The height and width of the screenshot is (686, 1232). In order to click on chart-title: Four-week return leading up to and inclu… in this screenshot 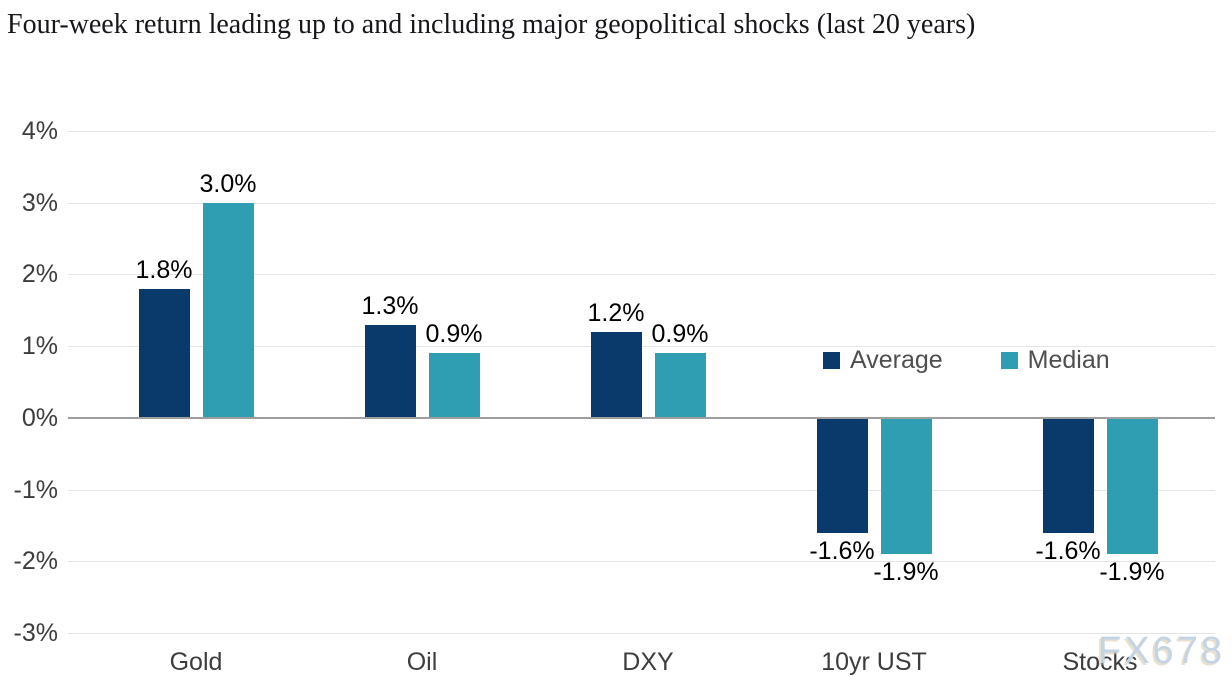, I will do `click(491, 24)`.